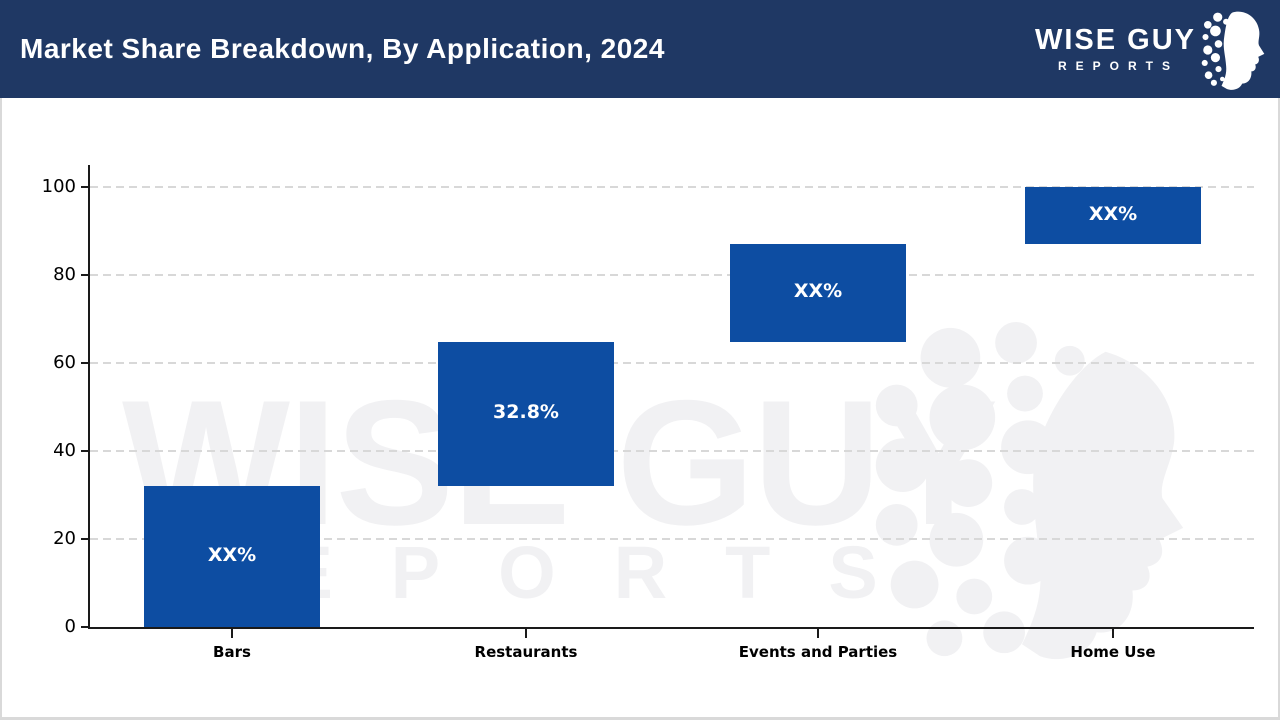 This screenshot has width=1280, height=720. Describe the element at coordinates (672, 275) in the screenshot. I see `gridline-y80` at that location.